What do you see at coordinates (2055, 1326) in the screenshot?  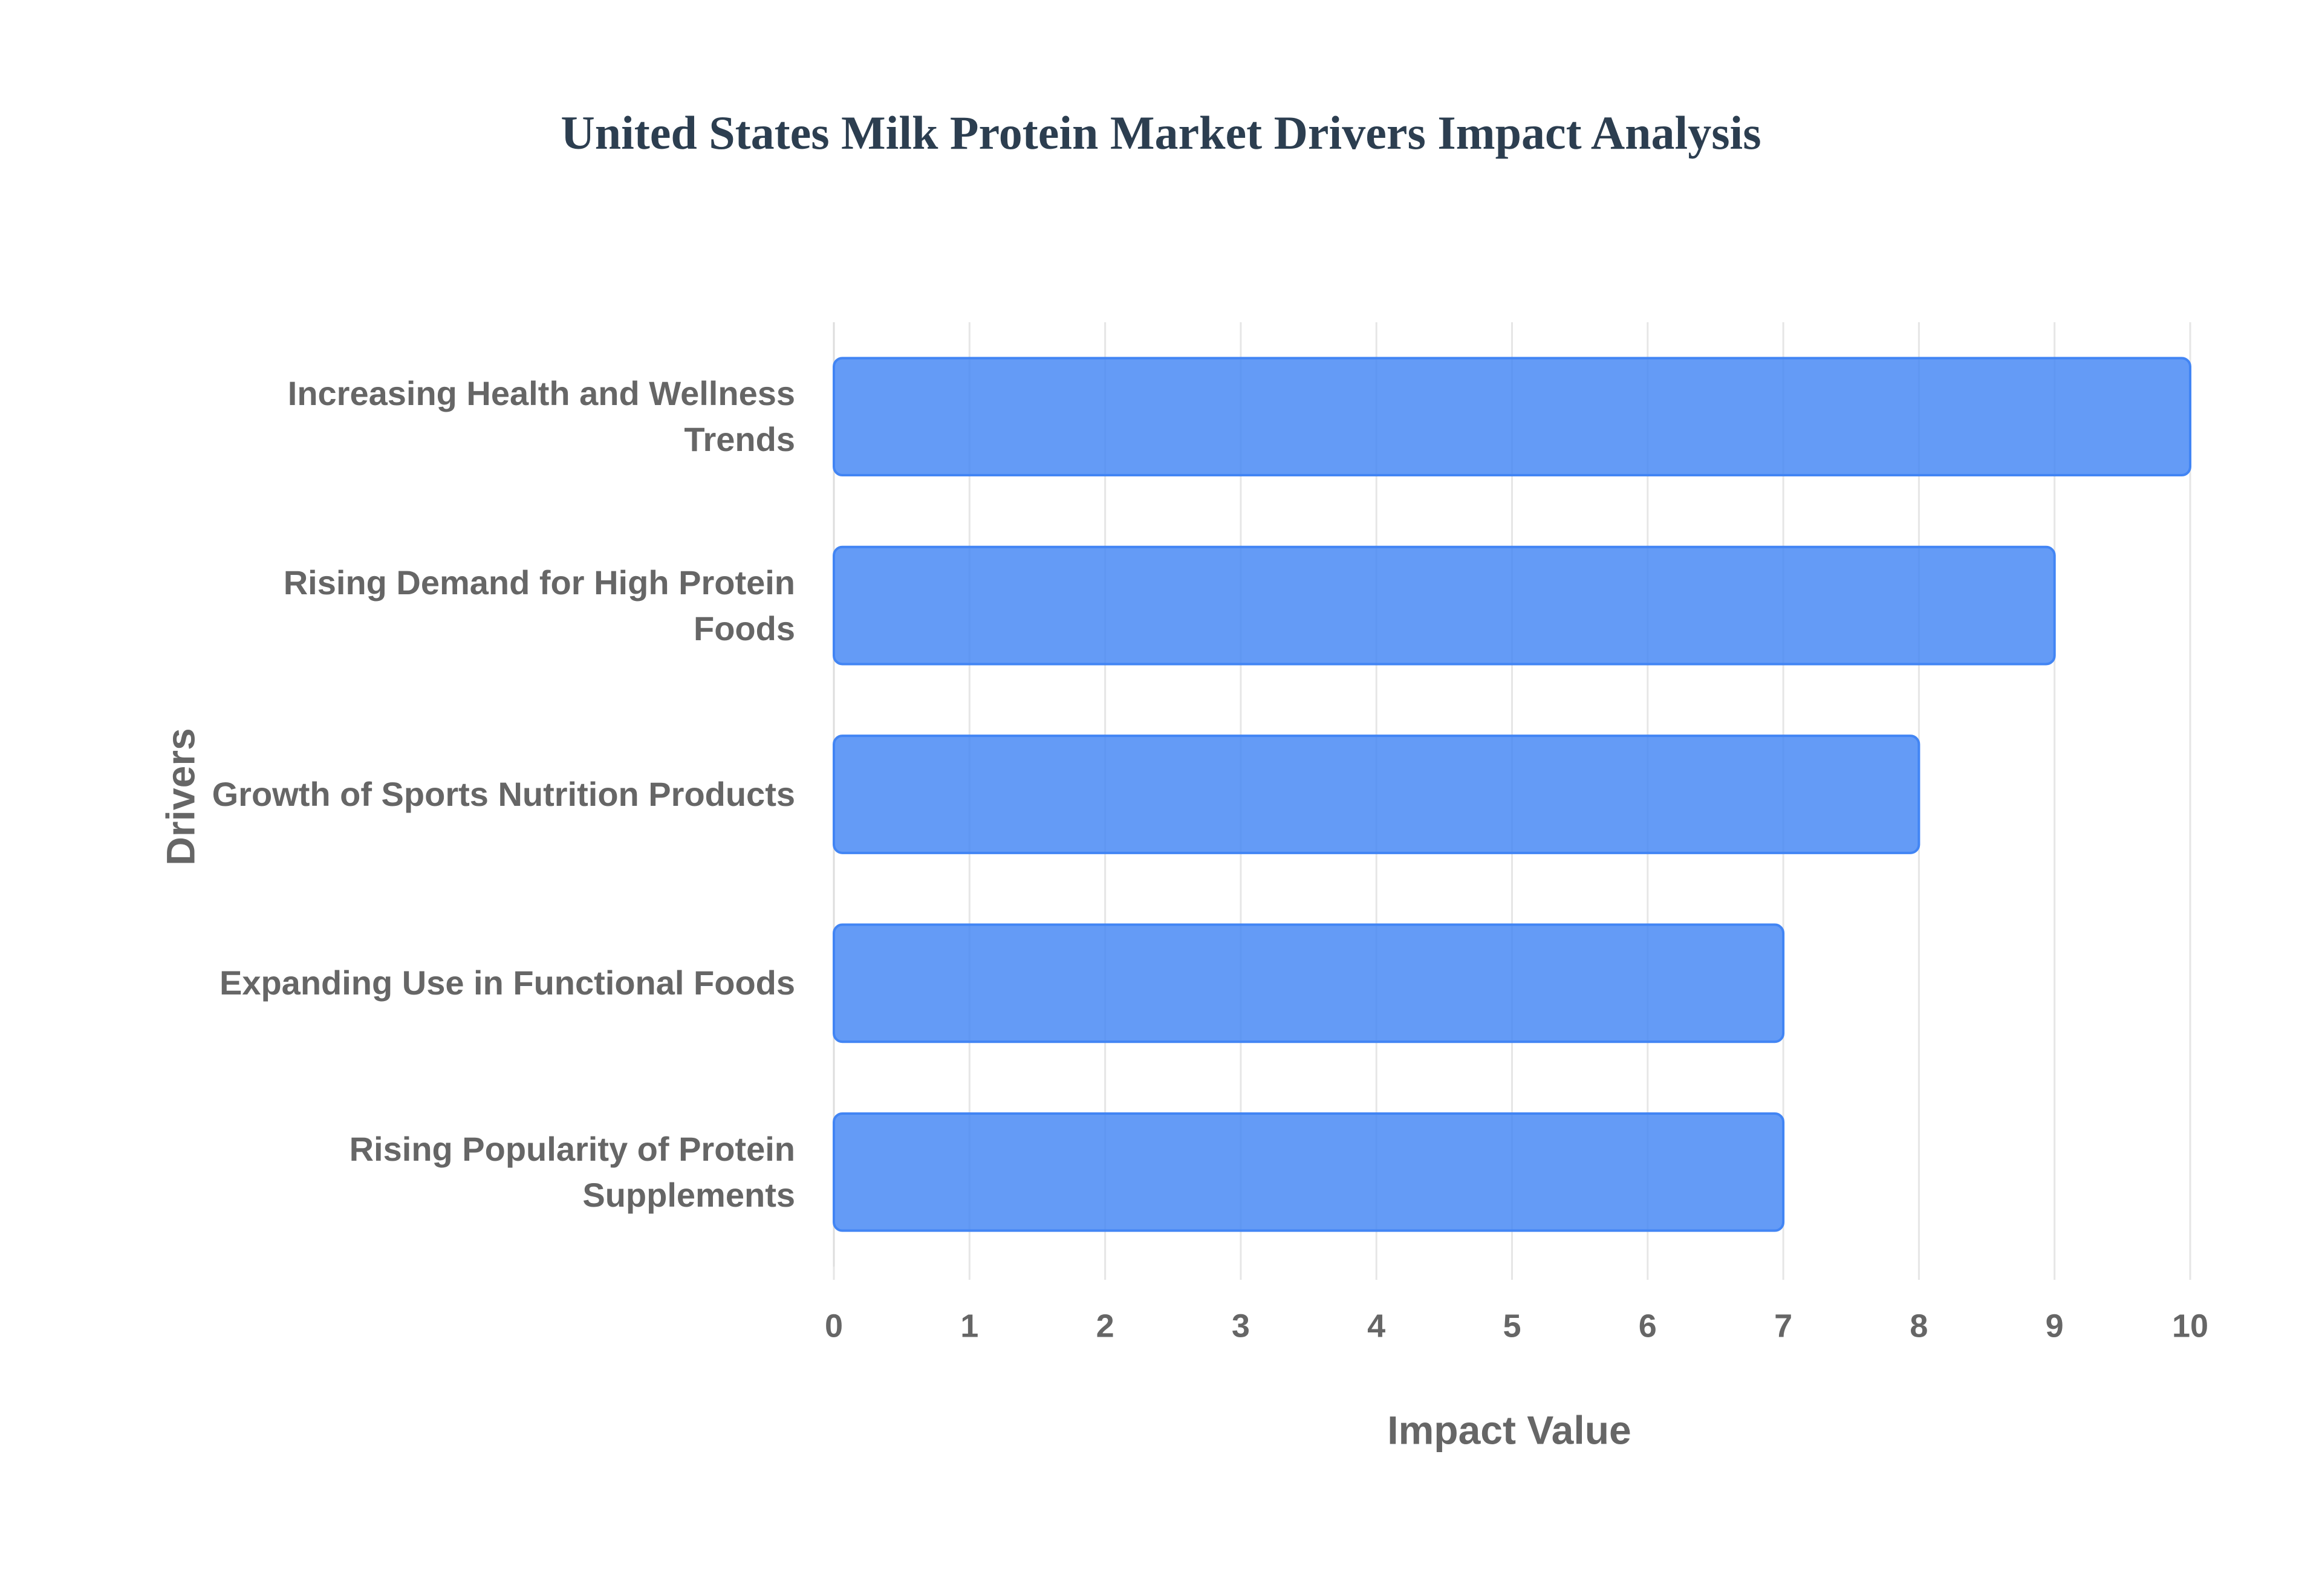 I see `x-tick-label: 9` at bounding box center [2055, 1326].